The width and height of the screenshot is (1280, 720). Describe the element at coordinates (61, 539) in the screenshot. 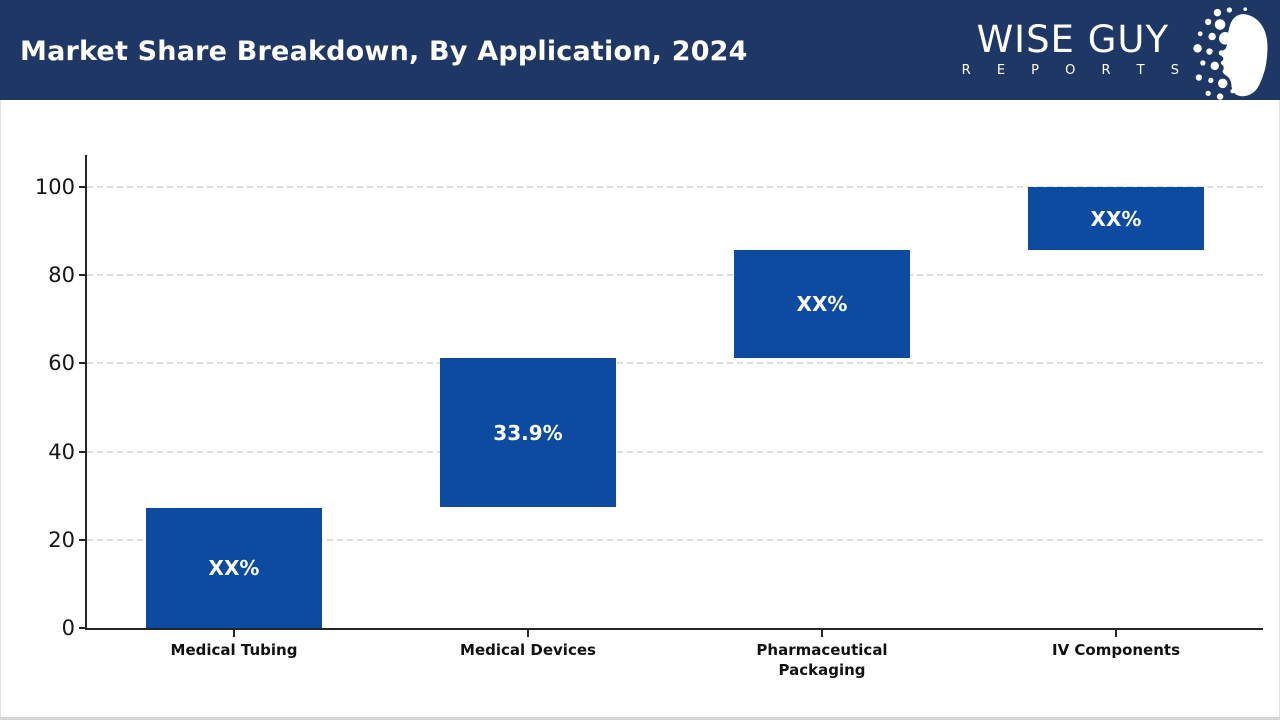

I see `y-tick-label-20: 20` at that location.